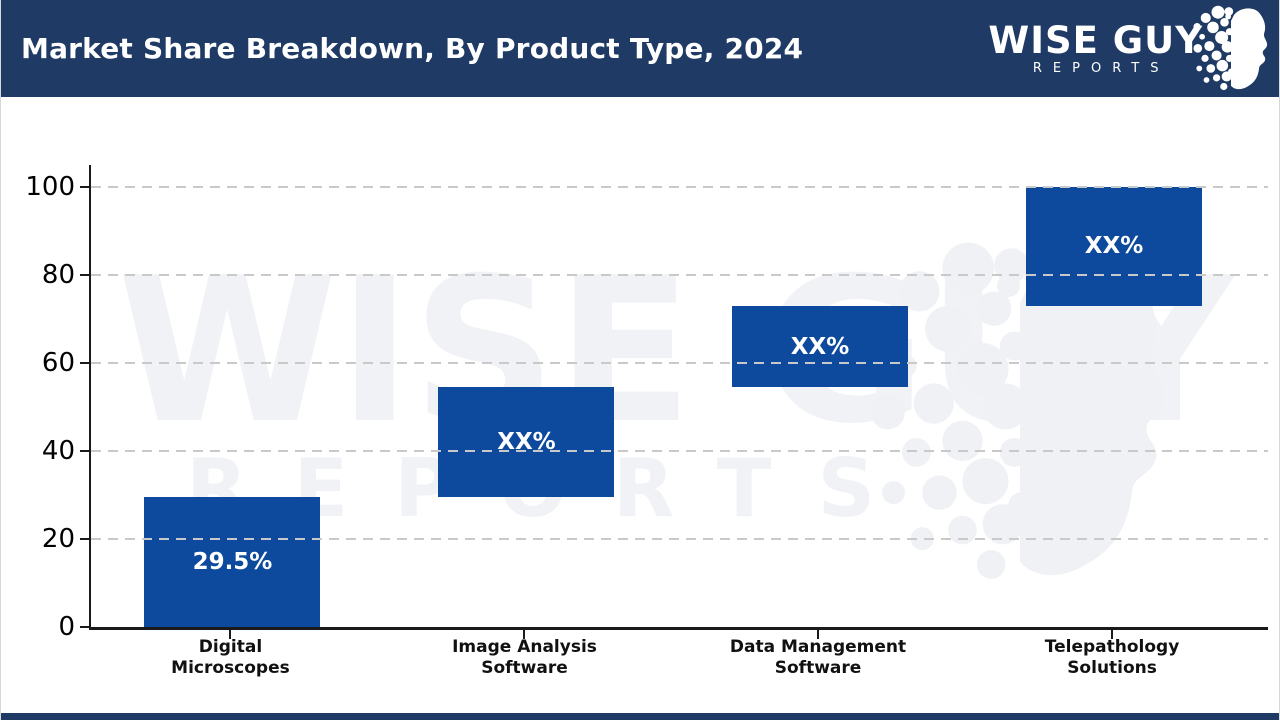 This screenshot has width=1280, height=720. Describe the element at coordinates (50, 187) in the screenshot. I see `y-tick-label: 100` at that location.